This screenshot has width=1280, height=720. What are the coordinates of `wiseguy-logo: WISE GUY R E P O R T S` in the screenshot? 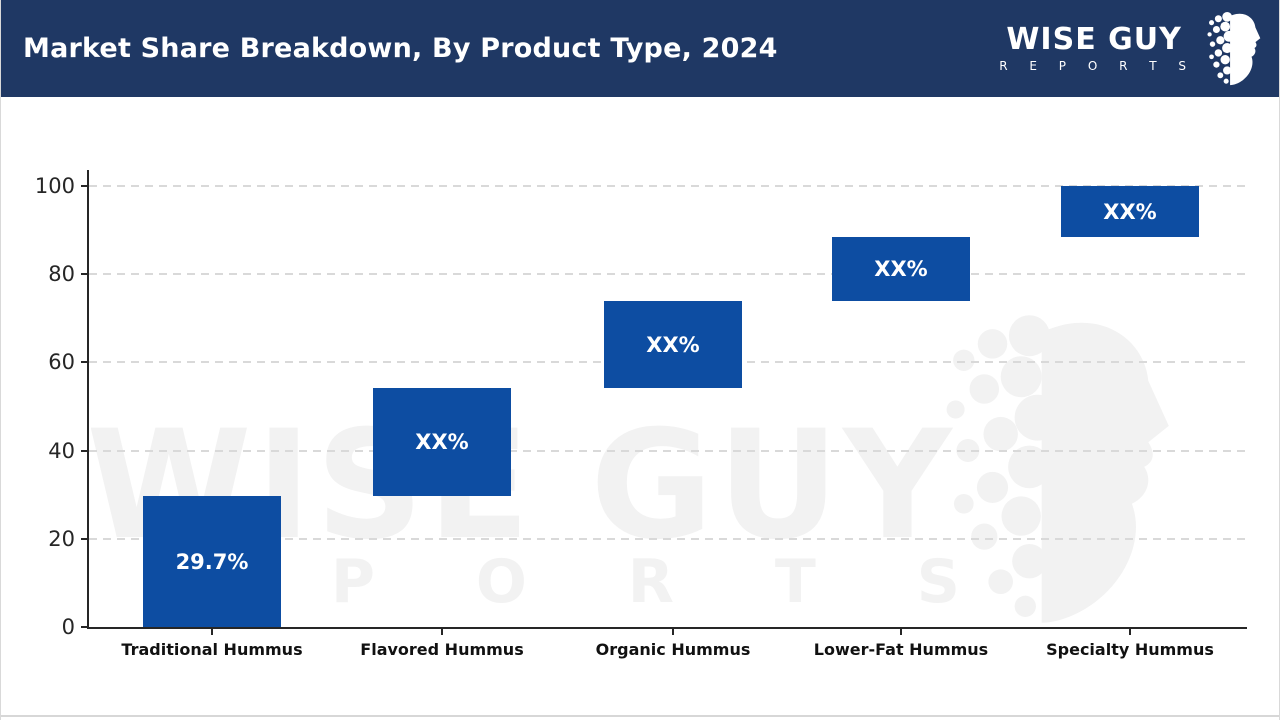 It's located at (1128, 49).